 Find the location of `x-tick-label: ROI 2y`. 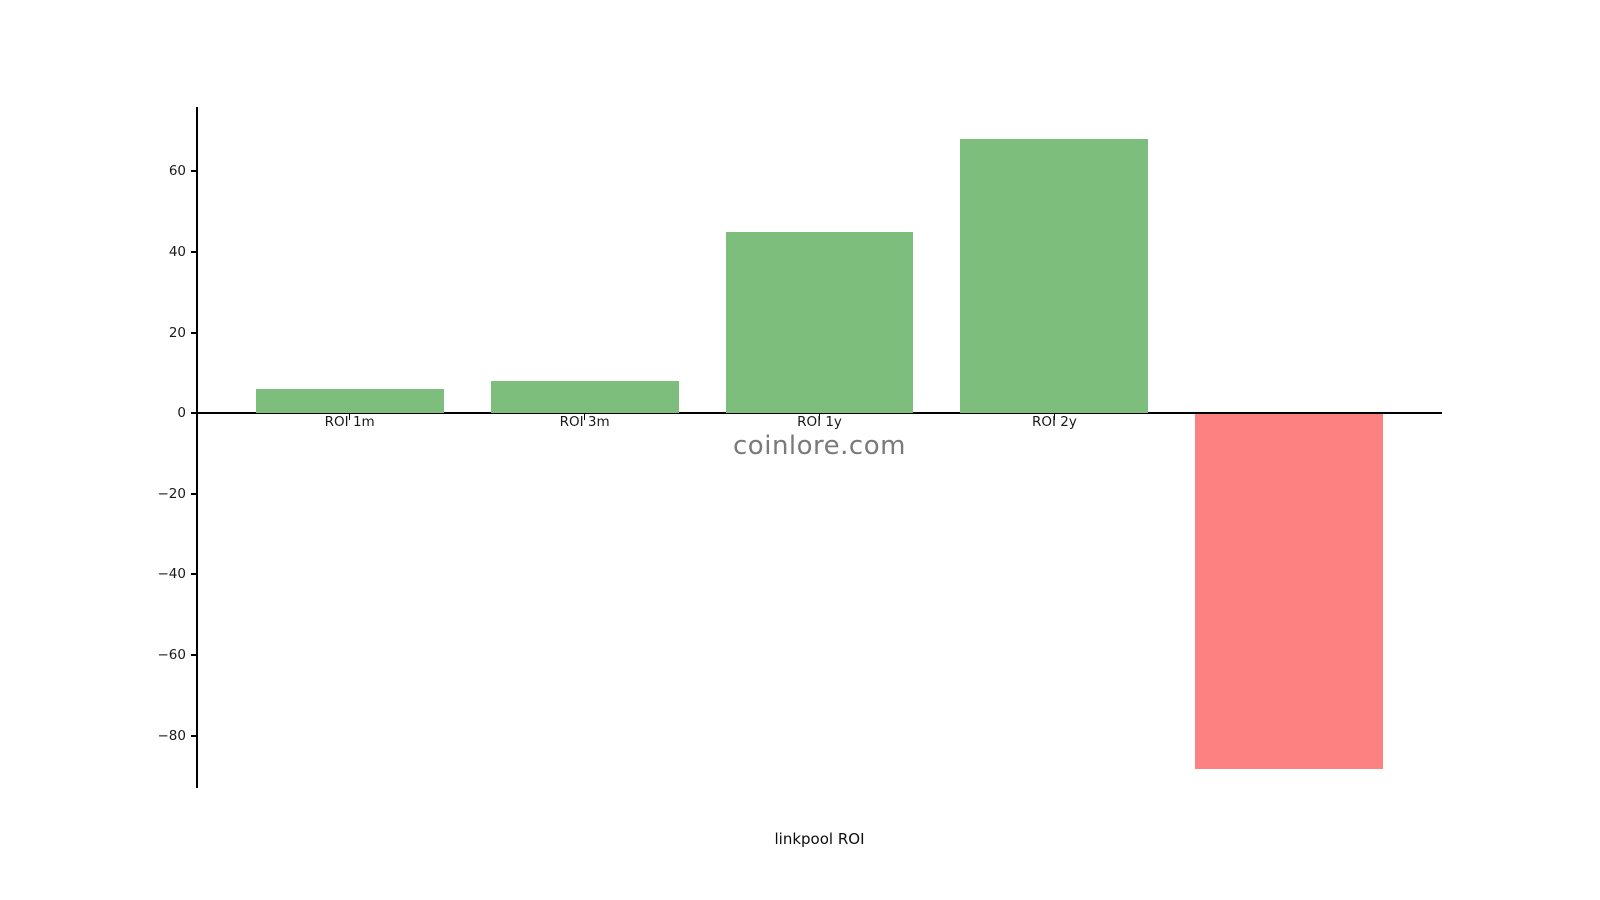

x-tick-label: ROI 2y is located at coordinates (1054, 422).